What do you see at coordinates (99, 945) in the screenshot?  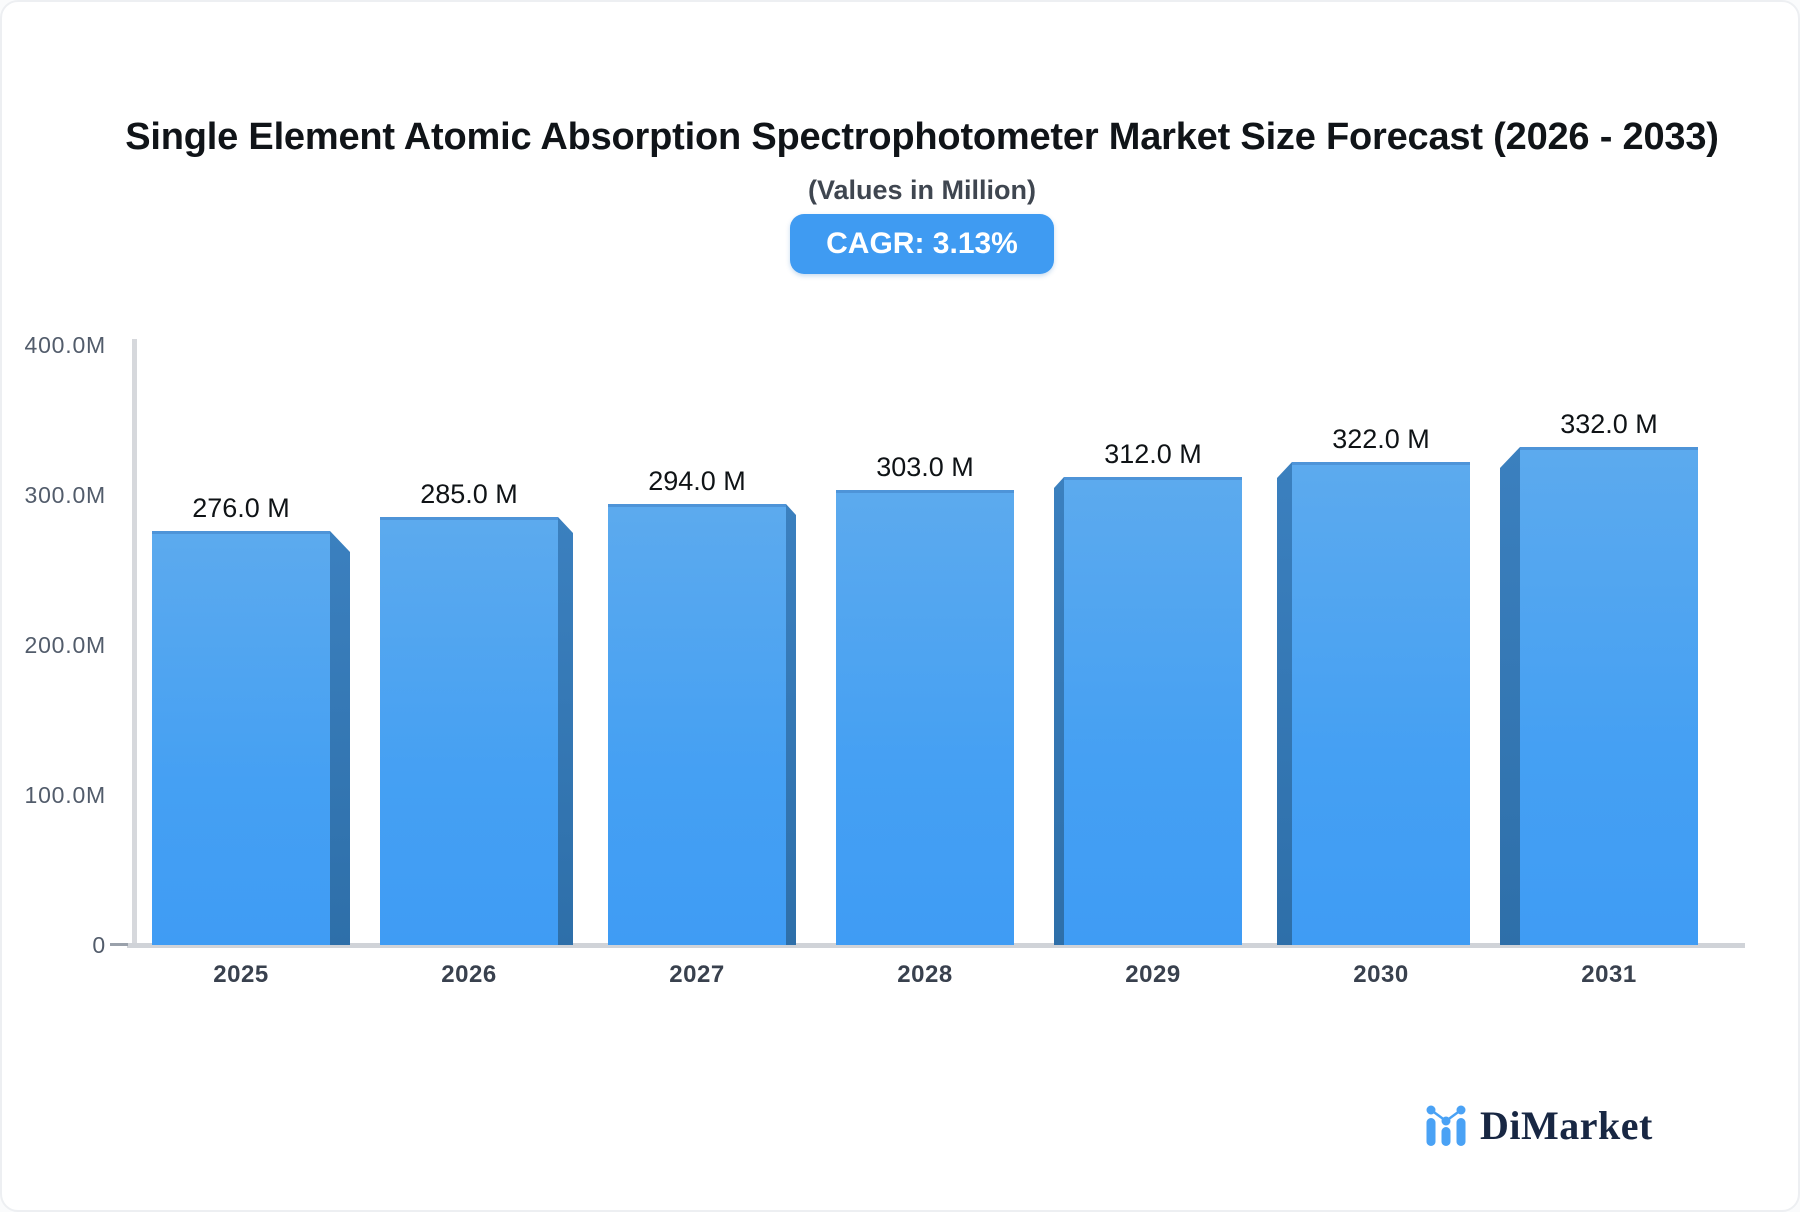 I see `y-axis-tick-label: 0` at bounding box center [99, 945].